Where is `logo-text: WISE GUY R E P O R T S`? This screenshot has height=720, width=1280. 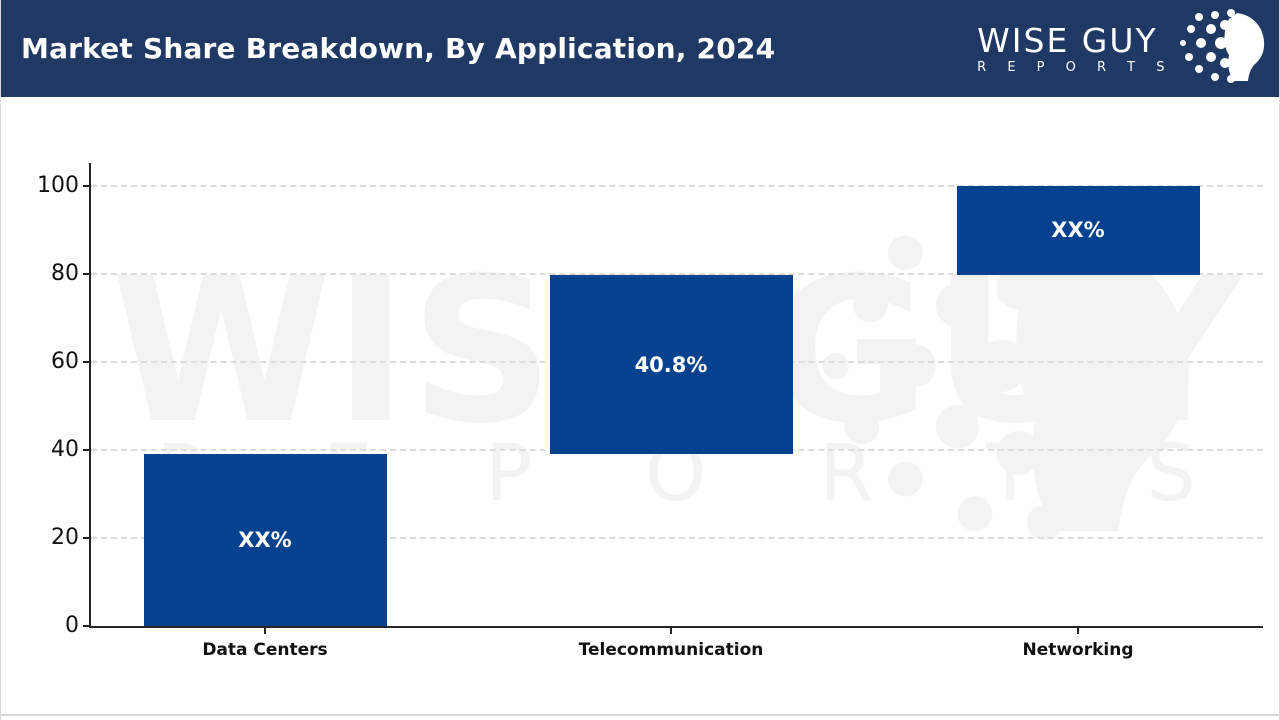
logo-text: WISE GUY R E P O R T S is located at coordinates (1075, 49).